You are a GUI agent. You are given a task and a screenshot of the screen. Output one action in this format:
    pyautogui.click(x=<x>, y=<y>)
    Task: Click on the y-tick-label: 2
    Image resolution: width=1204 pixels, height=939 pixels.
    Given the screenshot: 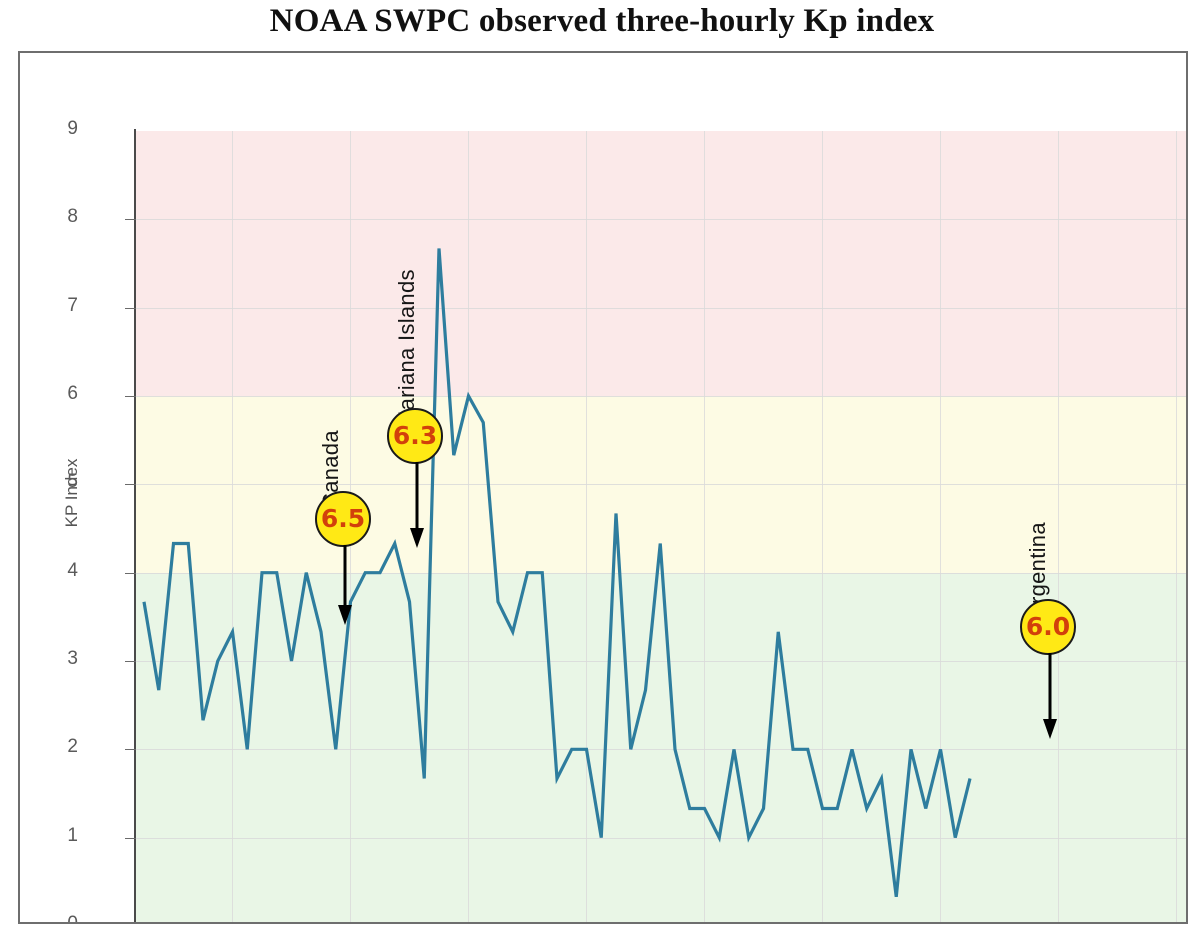 What is the action you would take?
    pyautogui.click(x=72, y=747)
    